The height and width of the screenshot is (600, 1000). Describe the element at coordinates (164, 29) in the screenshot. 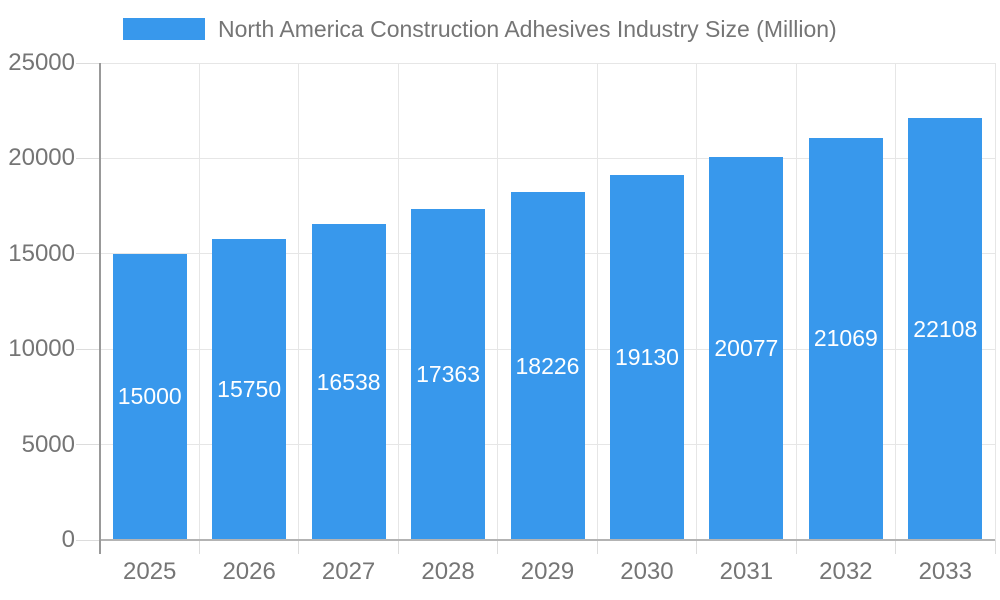

I see `legend-swatch` at that location.